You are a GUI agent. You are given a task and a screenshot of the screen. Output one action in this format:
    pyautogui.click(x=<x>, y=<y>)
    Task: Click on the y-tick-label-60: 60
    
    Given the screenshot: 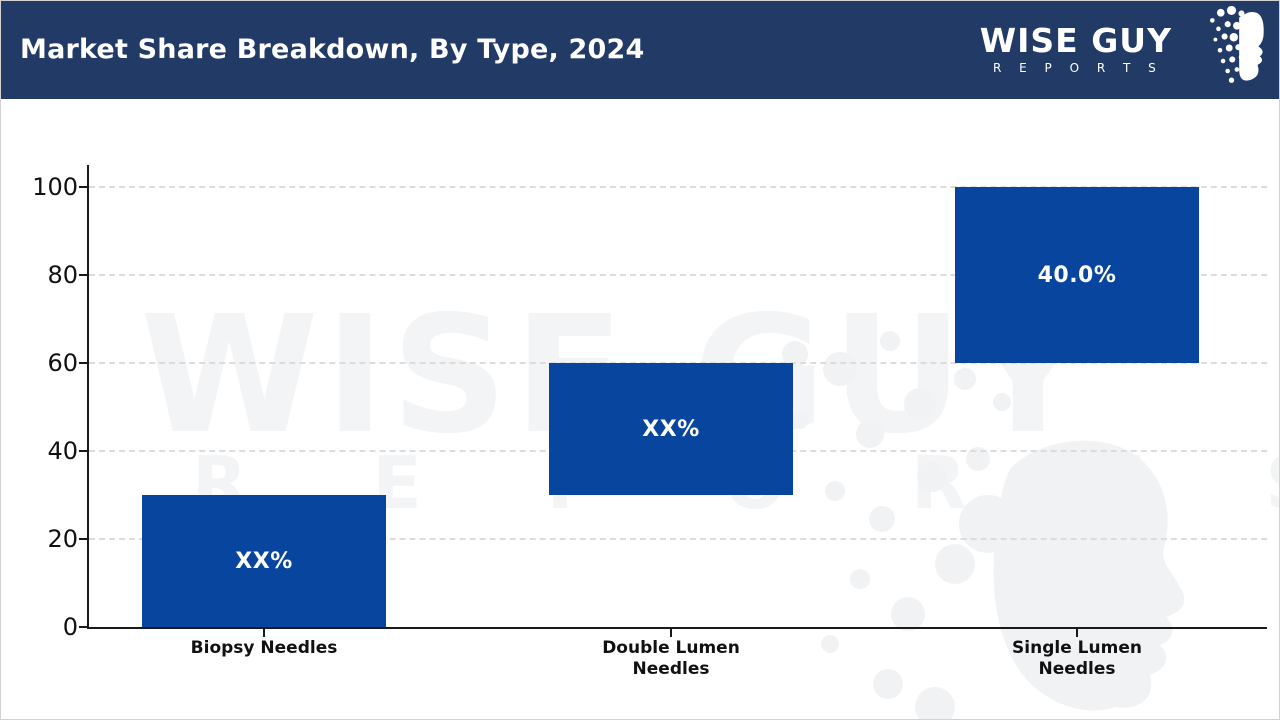 What is the action you would take?
    pyautogui.click(x=62, y=363)
    